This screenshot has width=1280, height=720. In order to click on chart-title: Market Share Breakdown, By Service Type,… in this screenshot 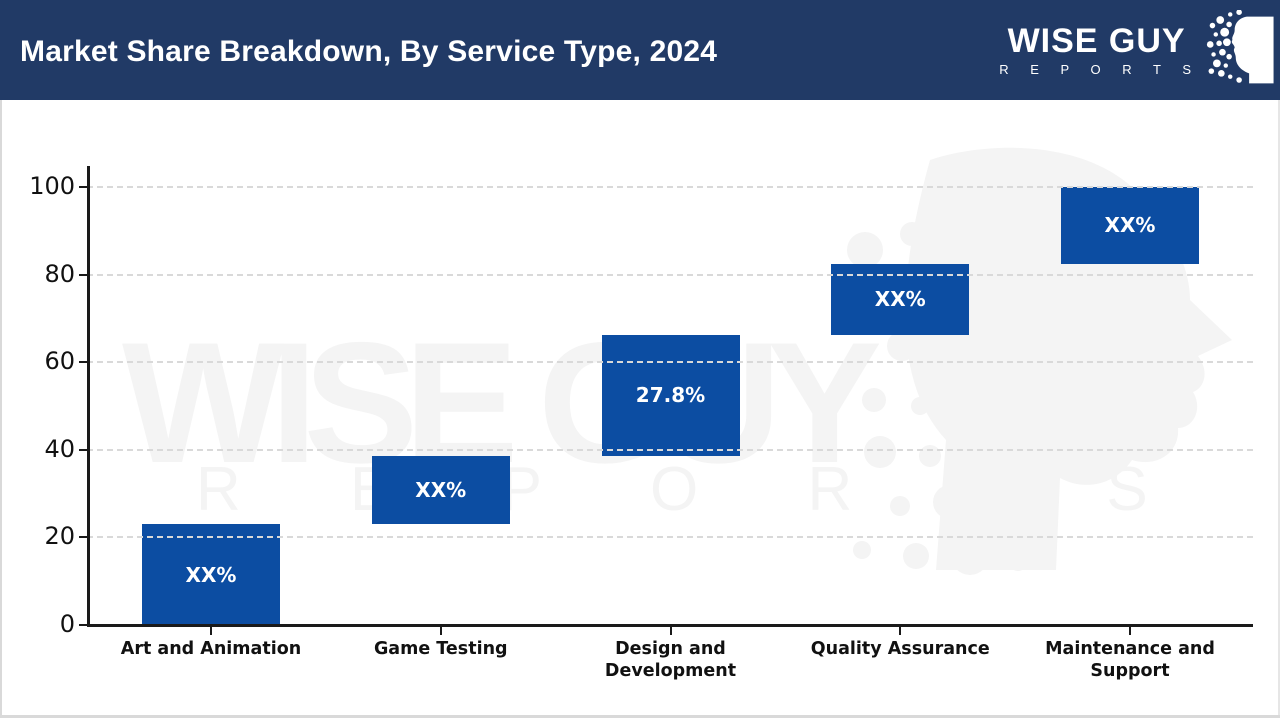, I will do `click(369, 51)`.